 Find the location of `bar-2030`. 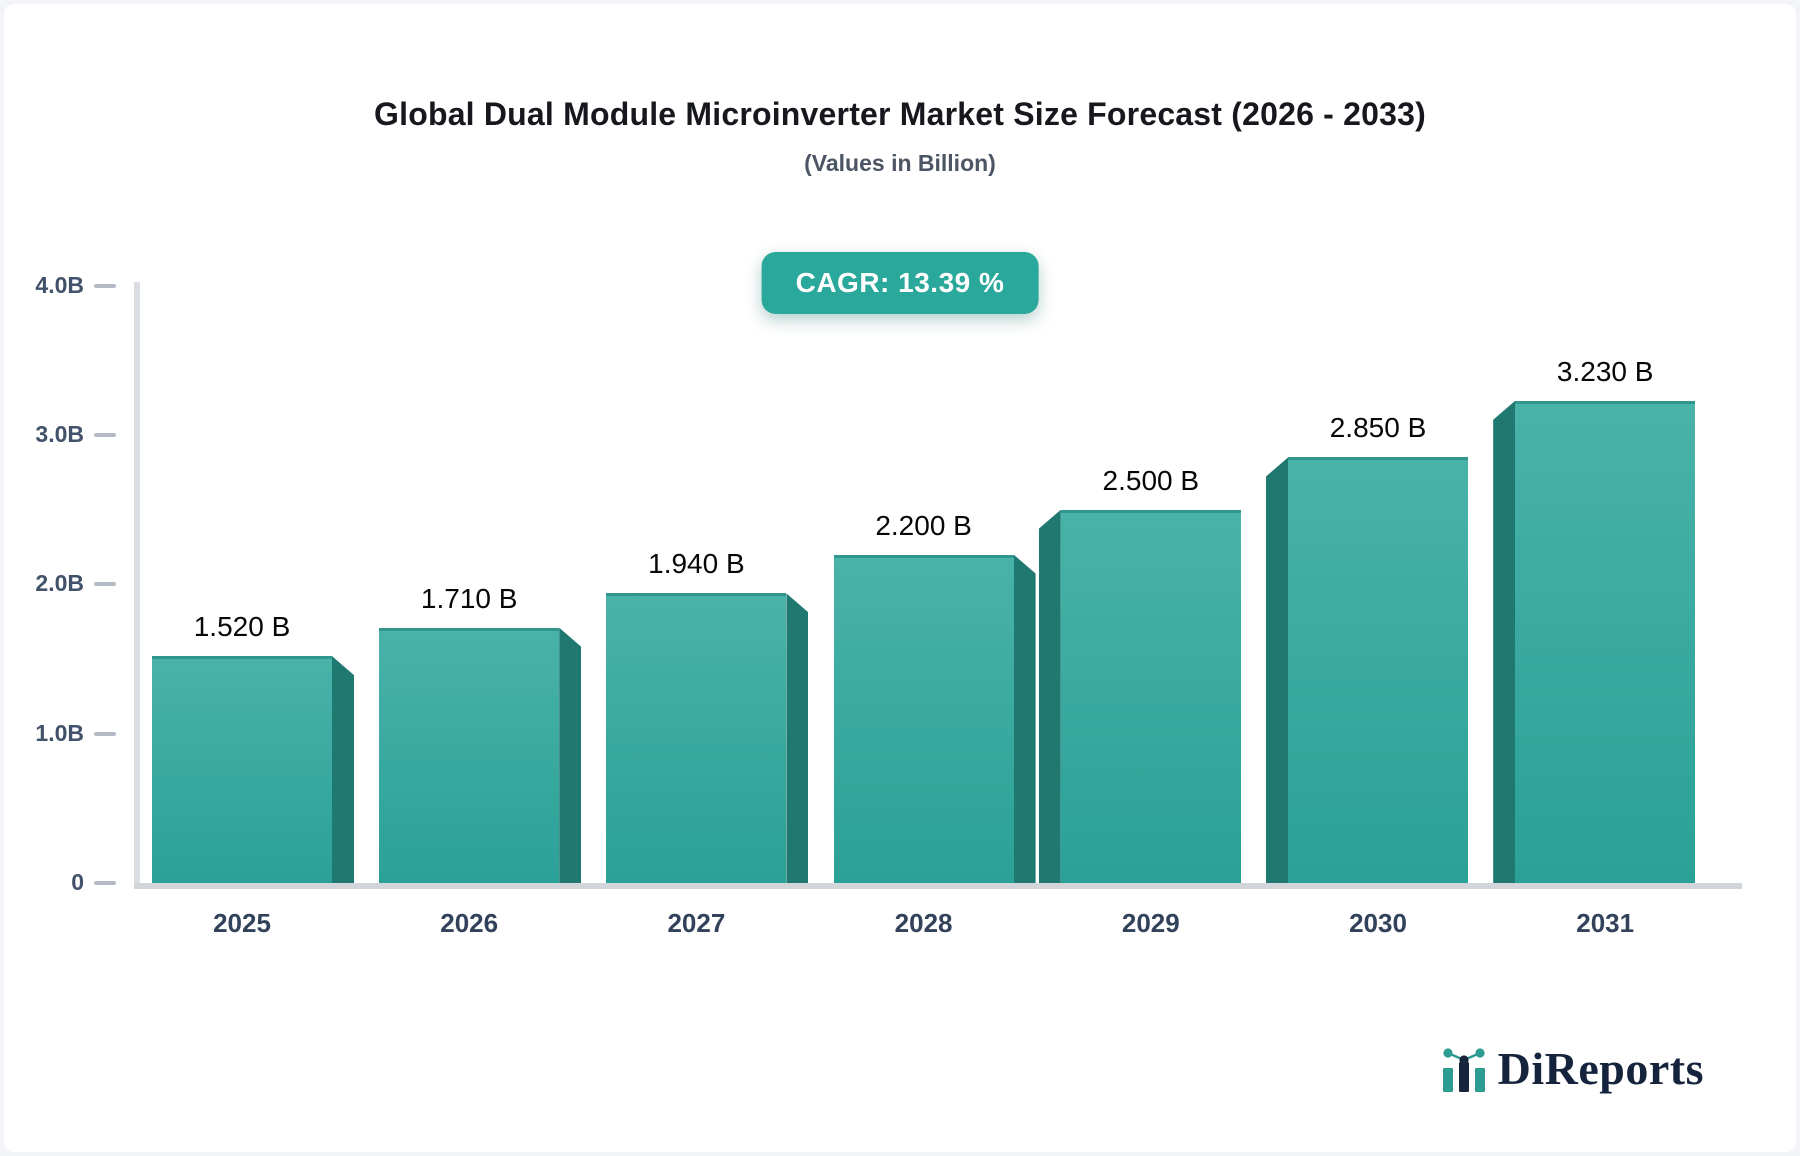

bar-2030 is located at coordinates (1378, 670).